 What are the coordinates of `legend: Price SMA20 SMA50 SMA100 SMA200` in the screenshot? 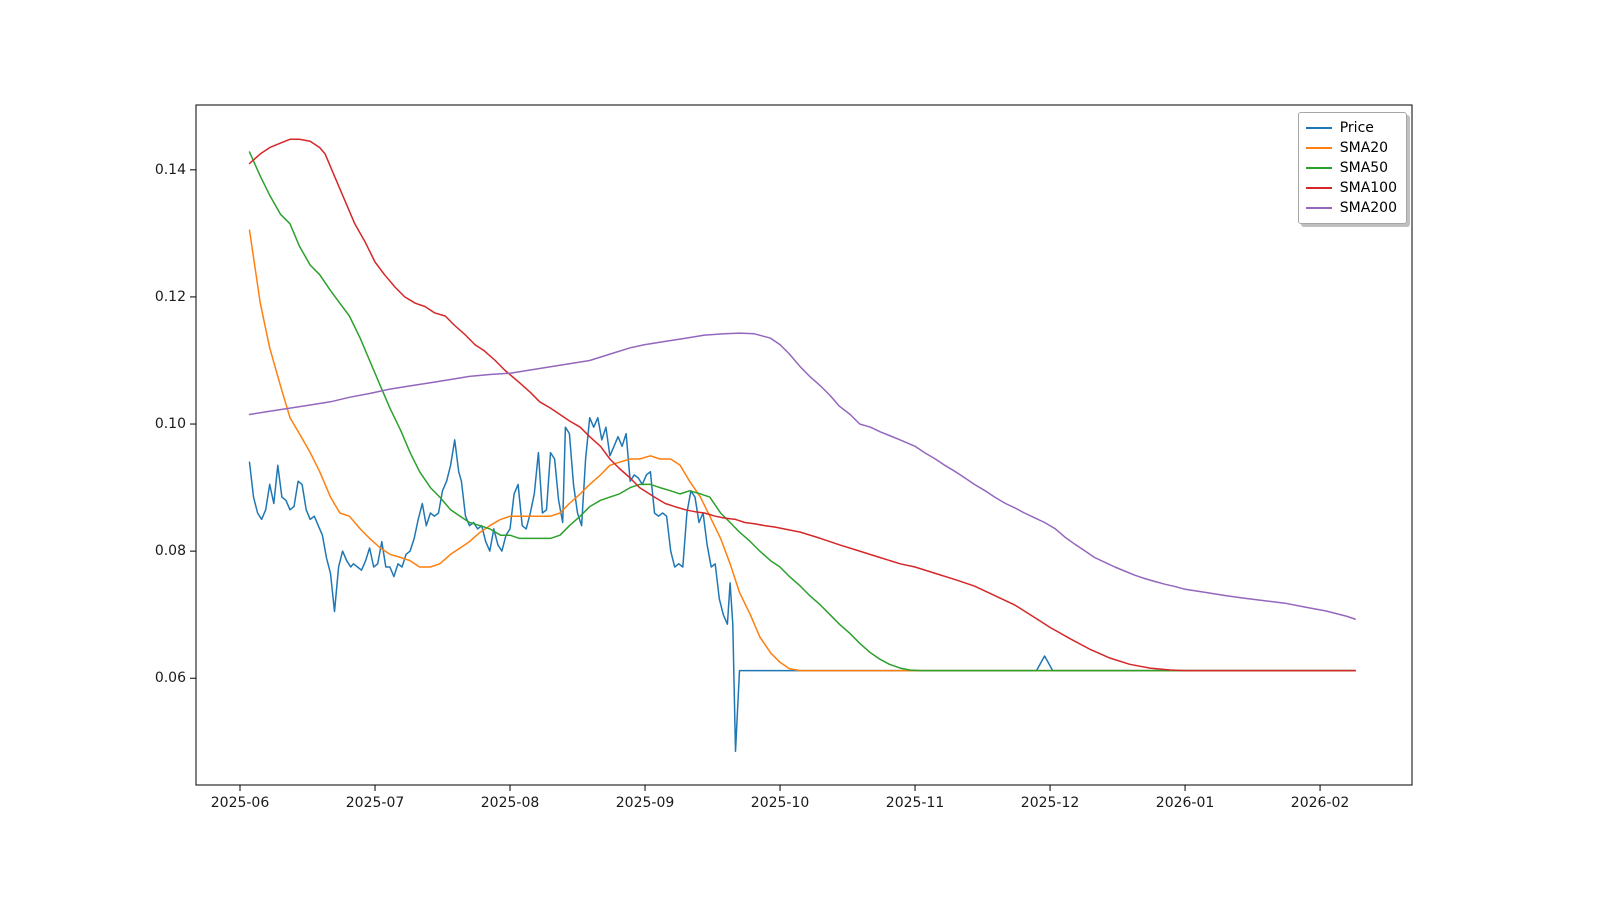 It's located at (1352, 168).